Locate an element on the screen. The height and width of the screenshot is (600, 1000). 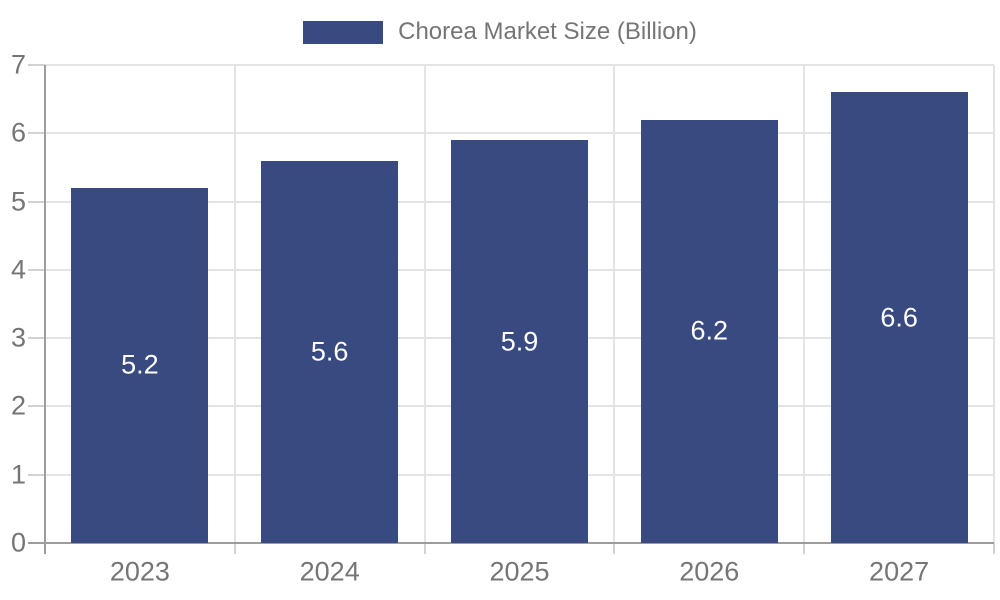
x-axis-tick-label: 2026 is located at coordinates (709, 571).